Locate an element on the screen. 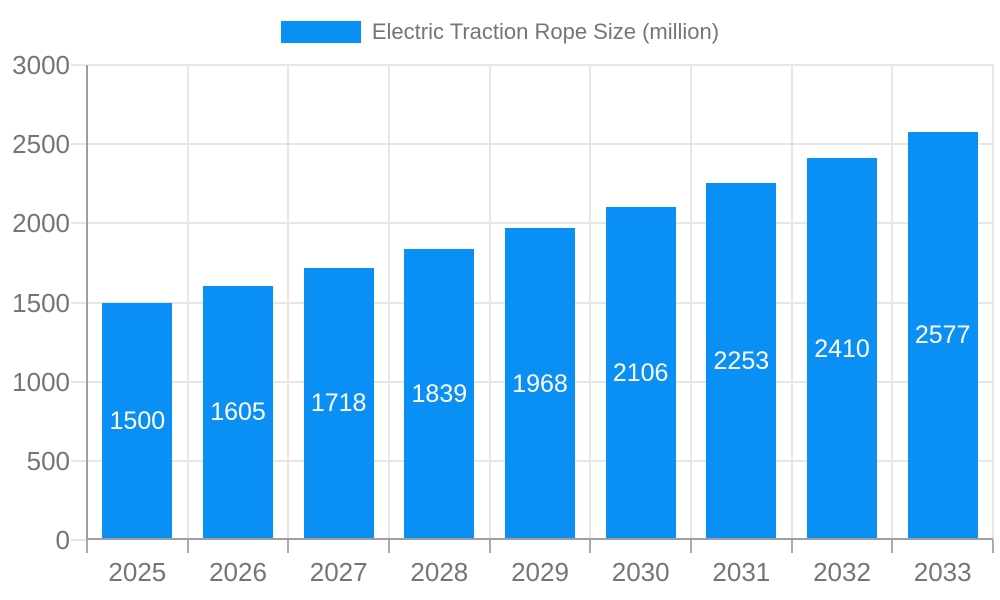  x-axis-tick-label: 2028 is located at coordinates (439, 572).